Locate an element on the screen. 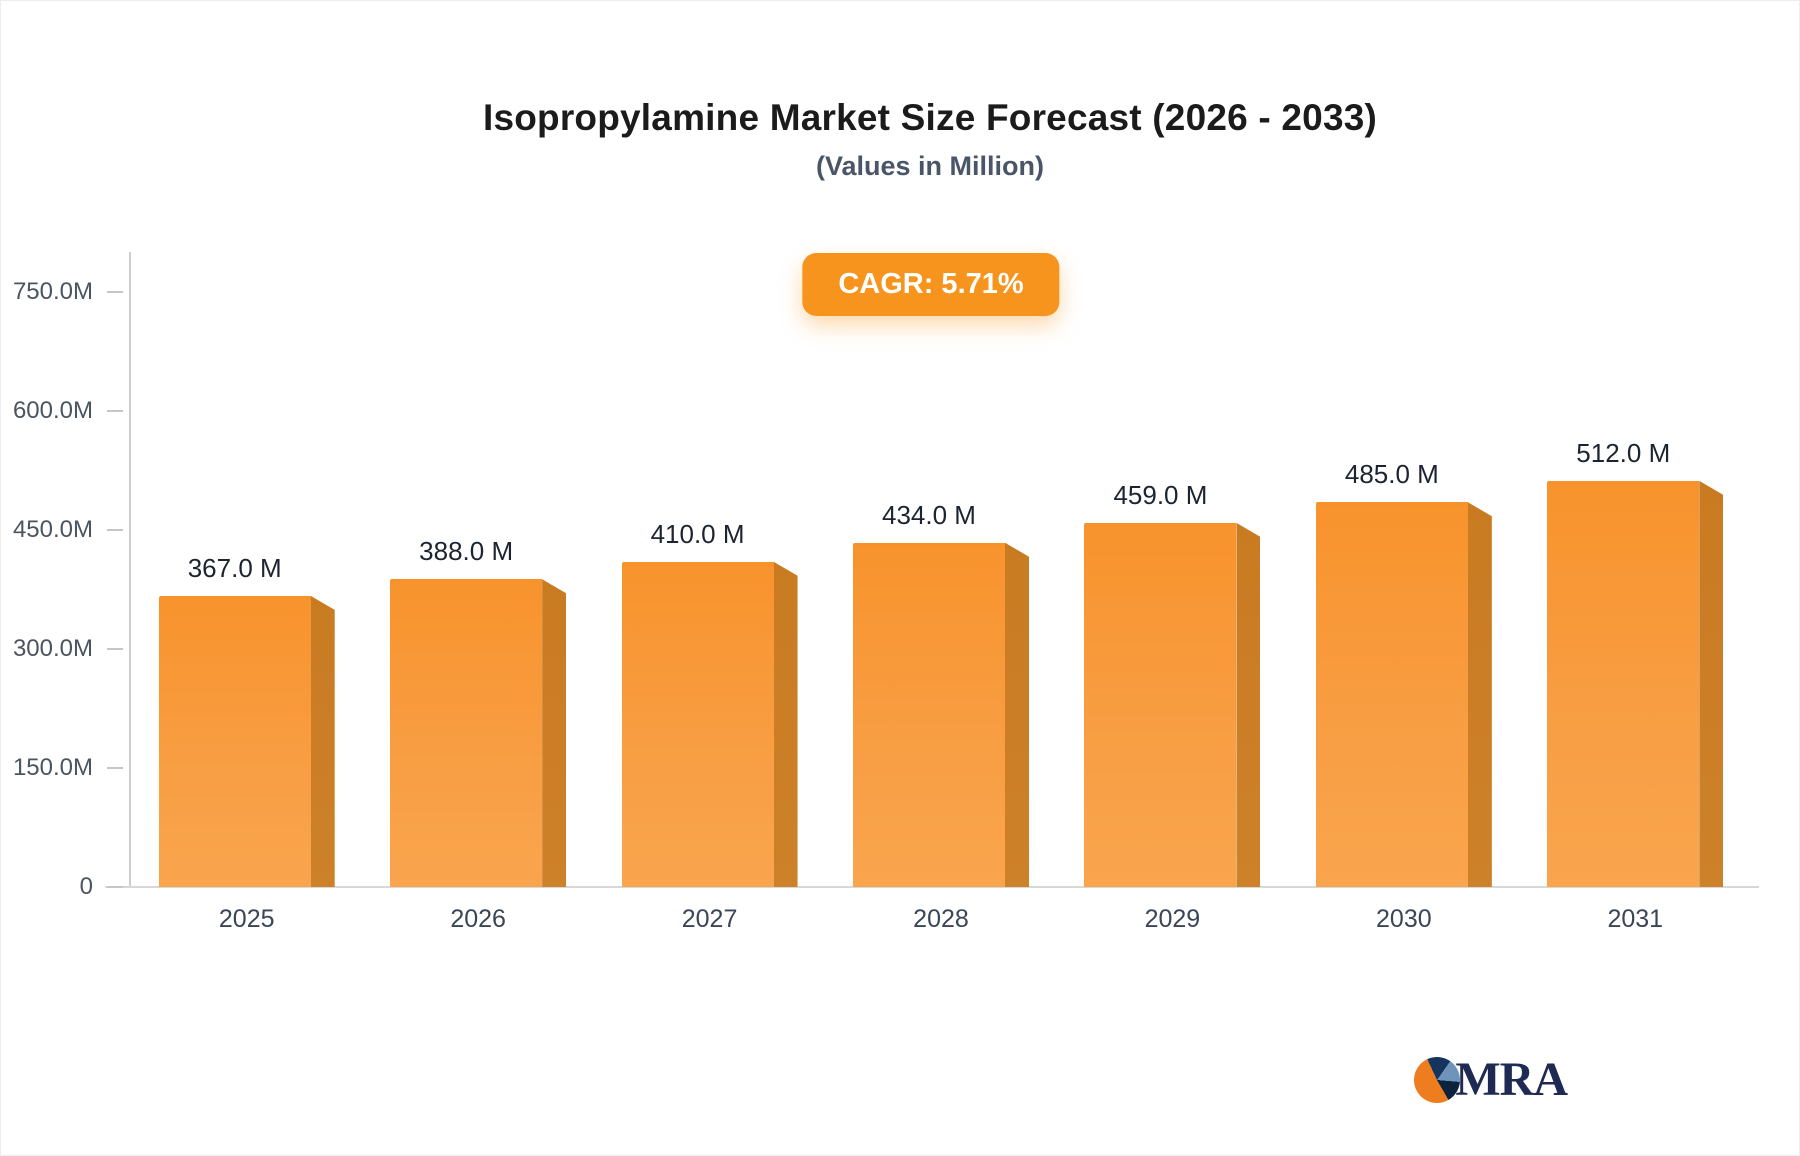 The image size is (1800, 1156). bar-2028 is located at coordinates (941, 714).